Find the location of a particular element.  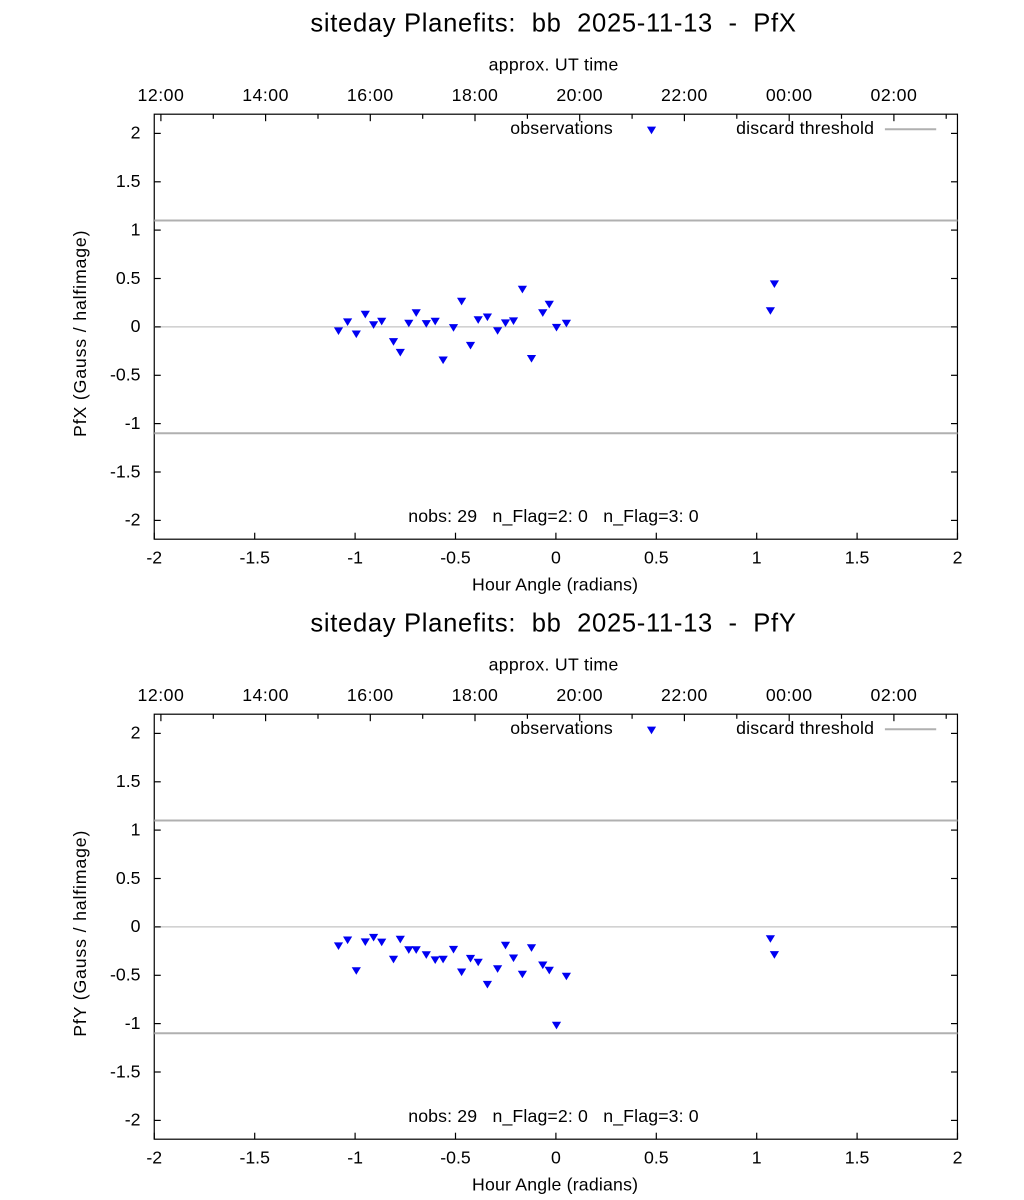

svg-text: PfX (Gauss / halfimage) is located at coordinates (80, 333).